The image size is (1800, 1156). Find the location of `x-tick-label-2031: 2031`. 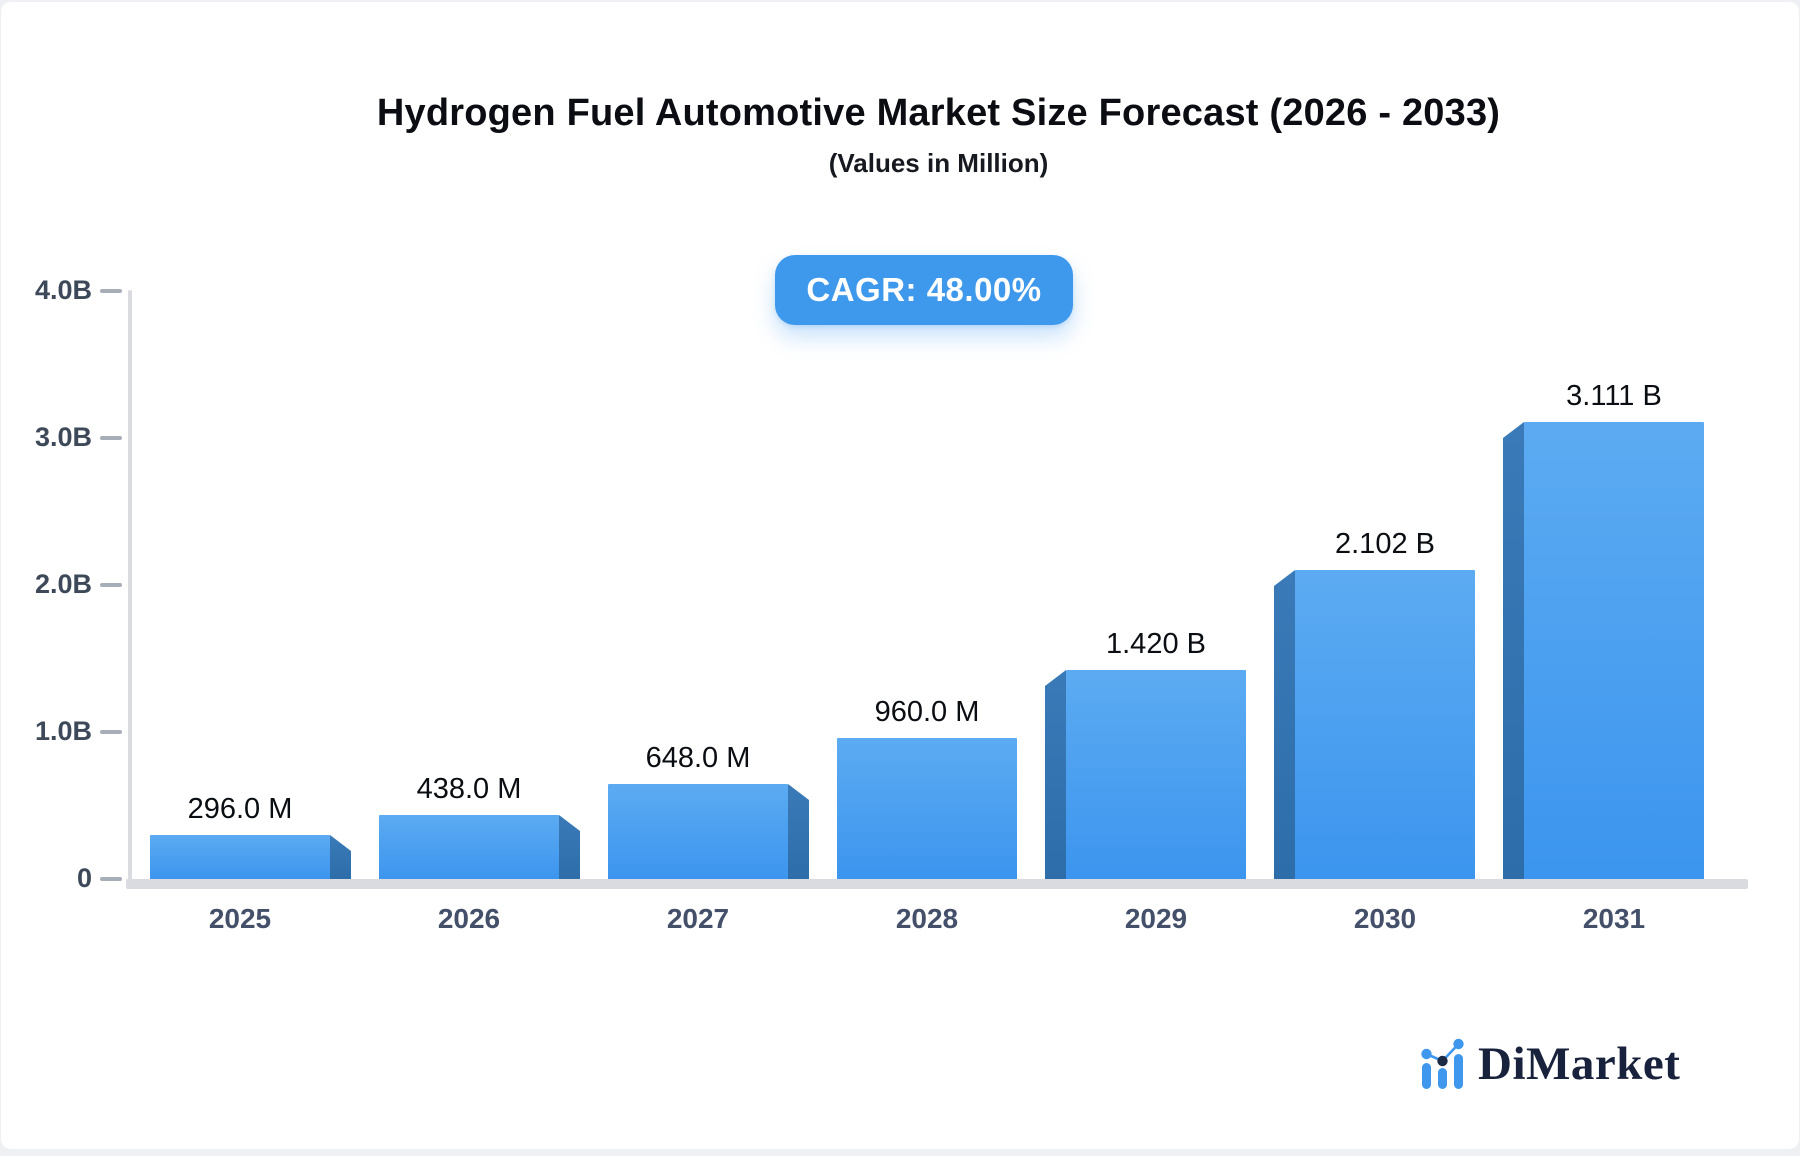

x-tick-label-2031: 2031 is located at coordinates (1614, 918).